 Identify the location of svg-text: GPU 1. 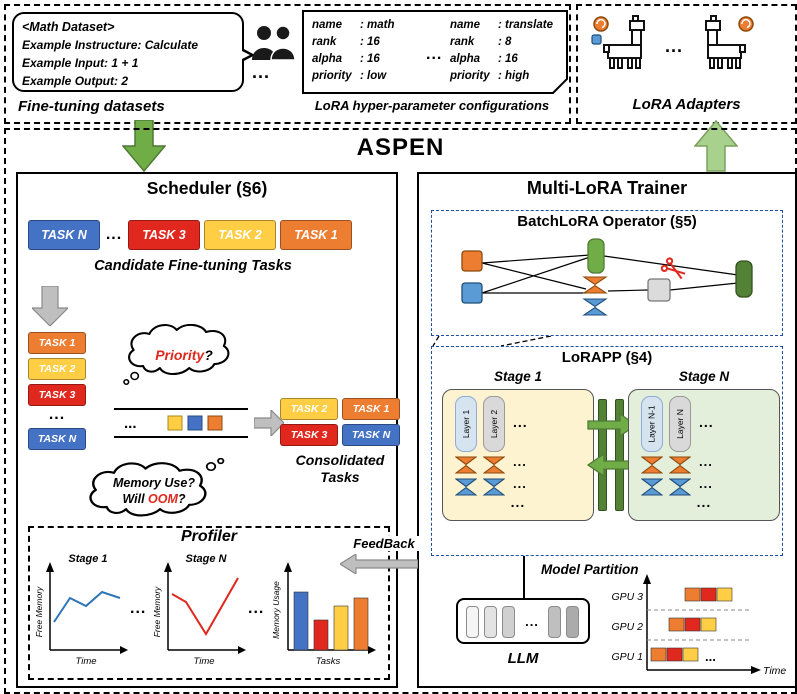
(627, 657).